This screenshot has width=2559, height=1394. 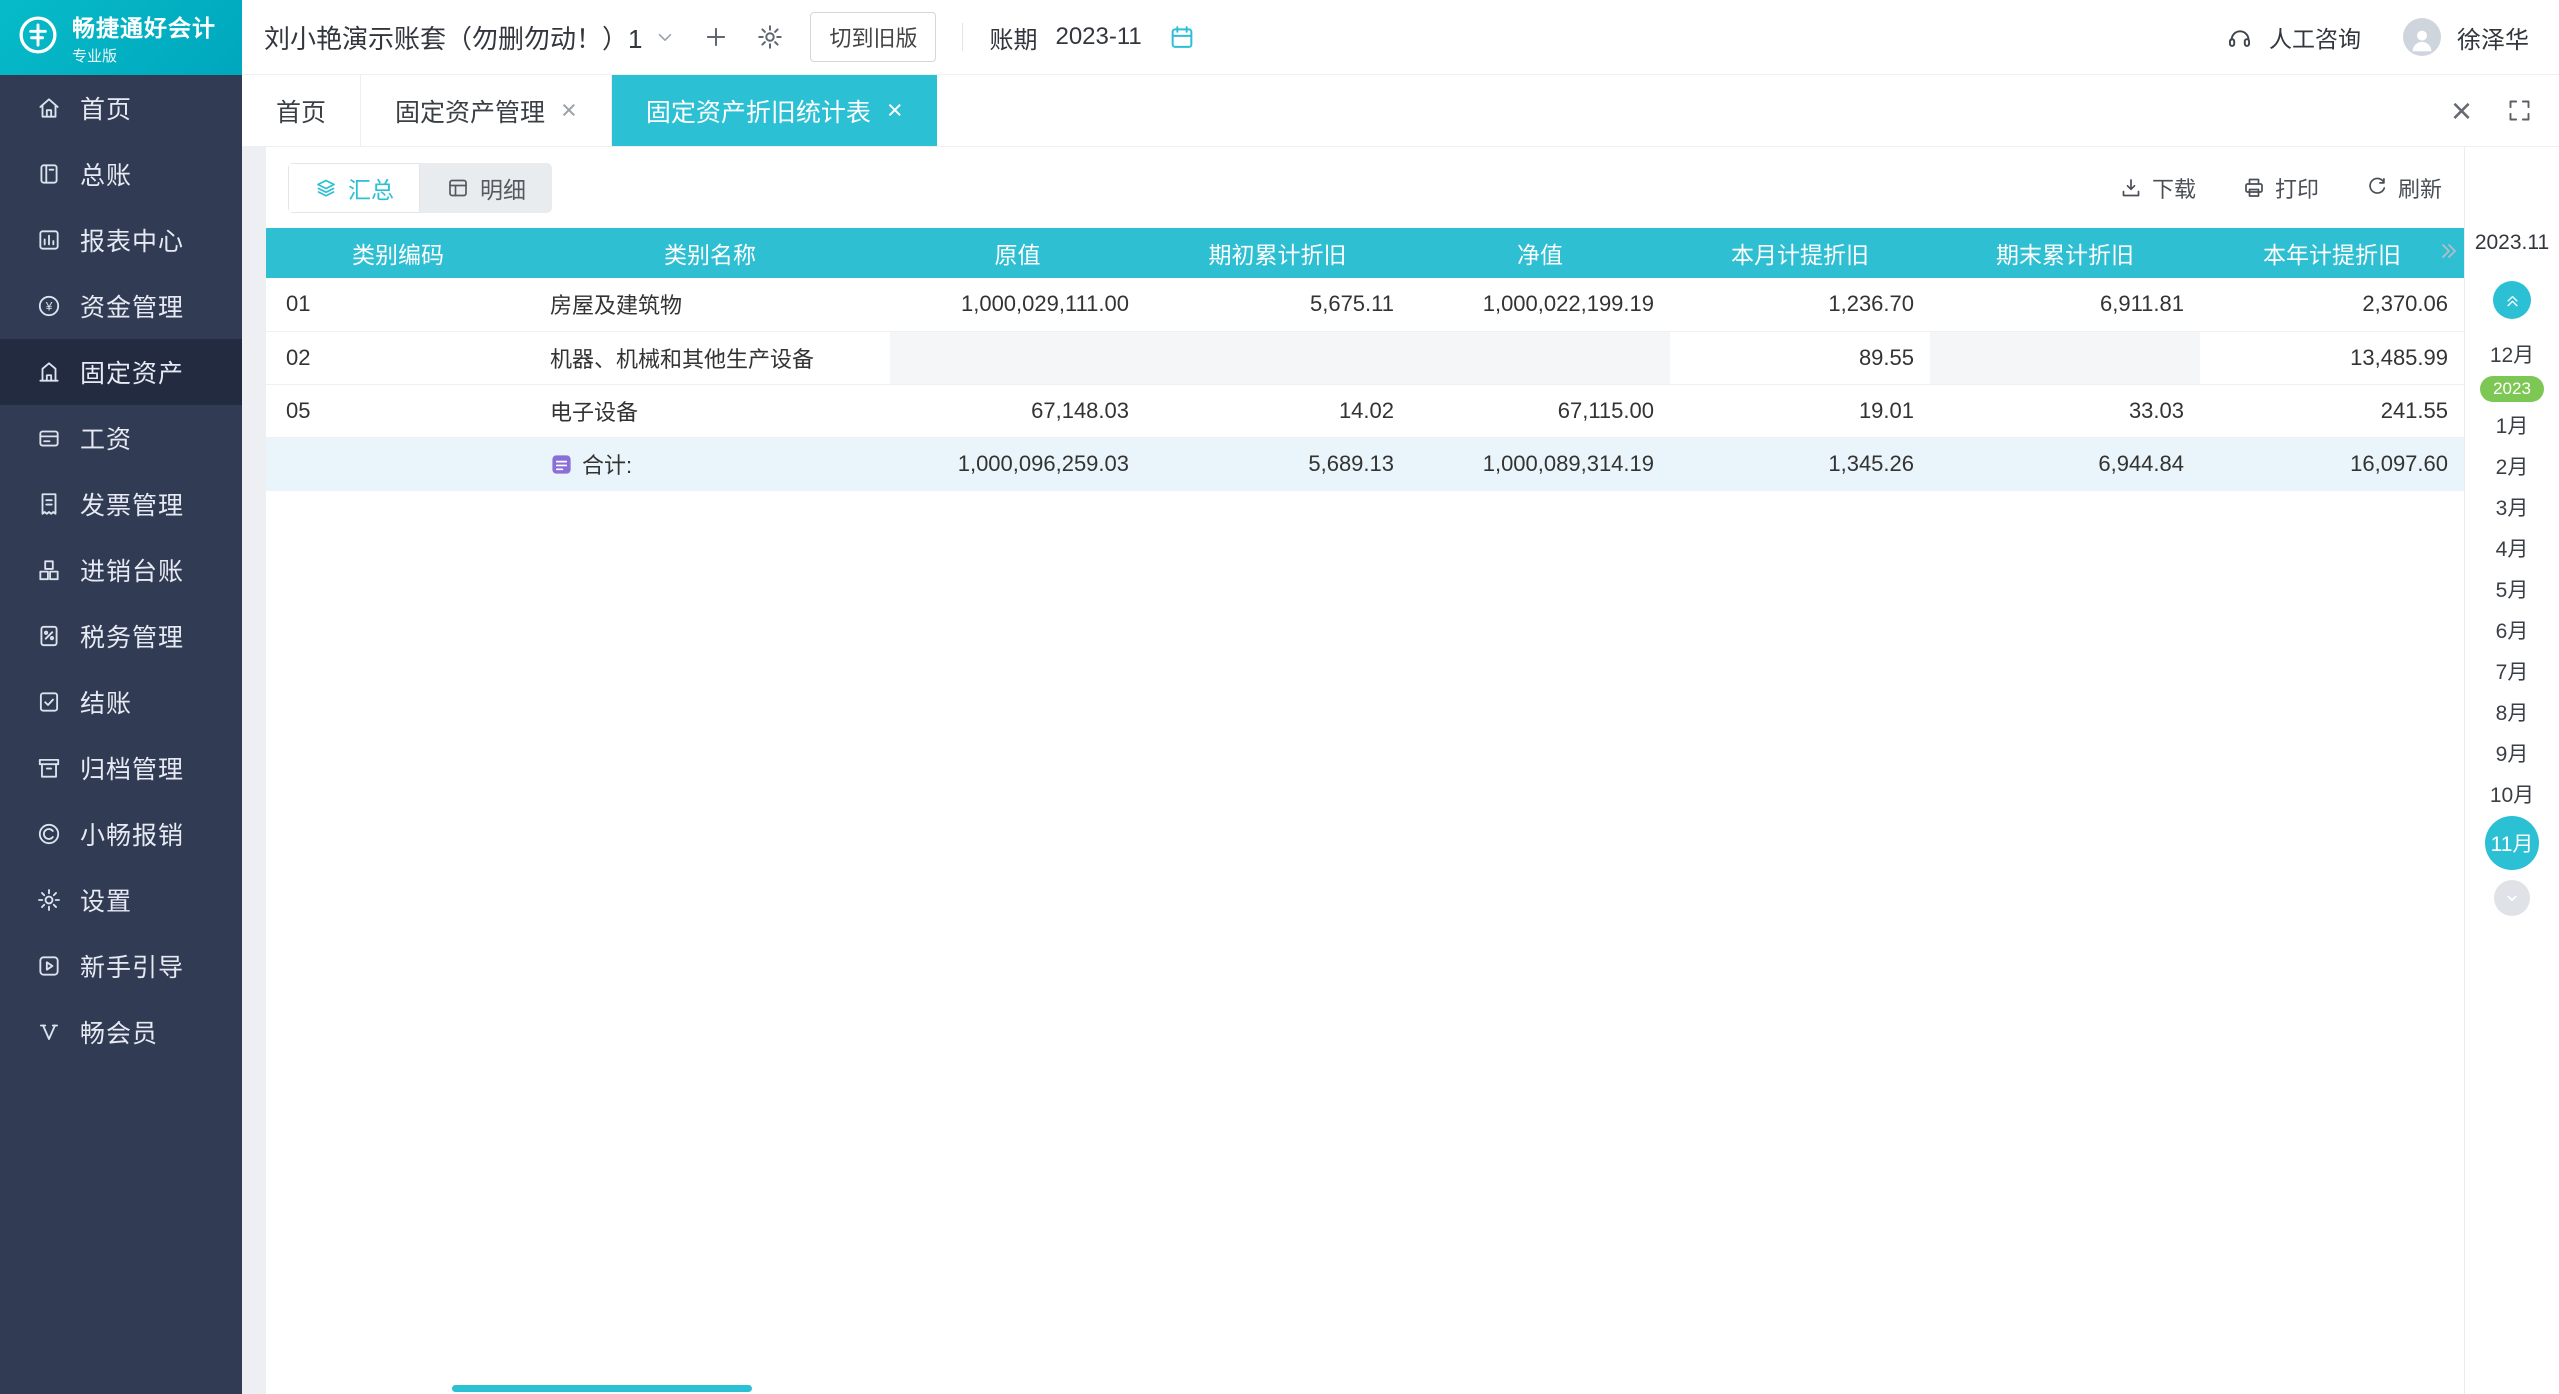 I want to click on add-button, so click(x=716, y=37).